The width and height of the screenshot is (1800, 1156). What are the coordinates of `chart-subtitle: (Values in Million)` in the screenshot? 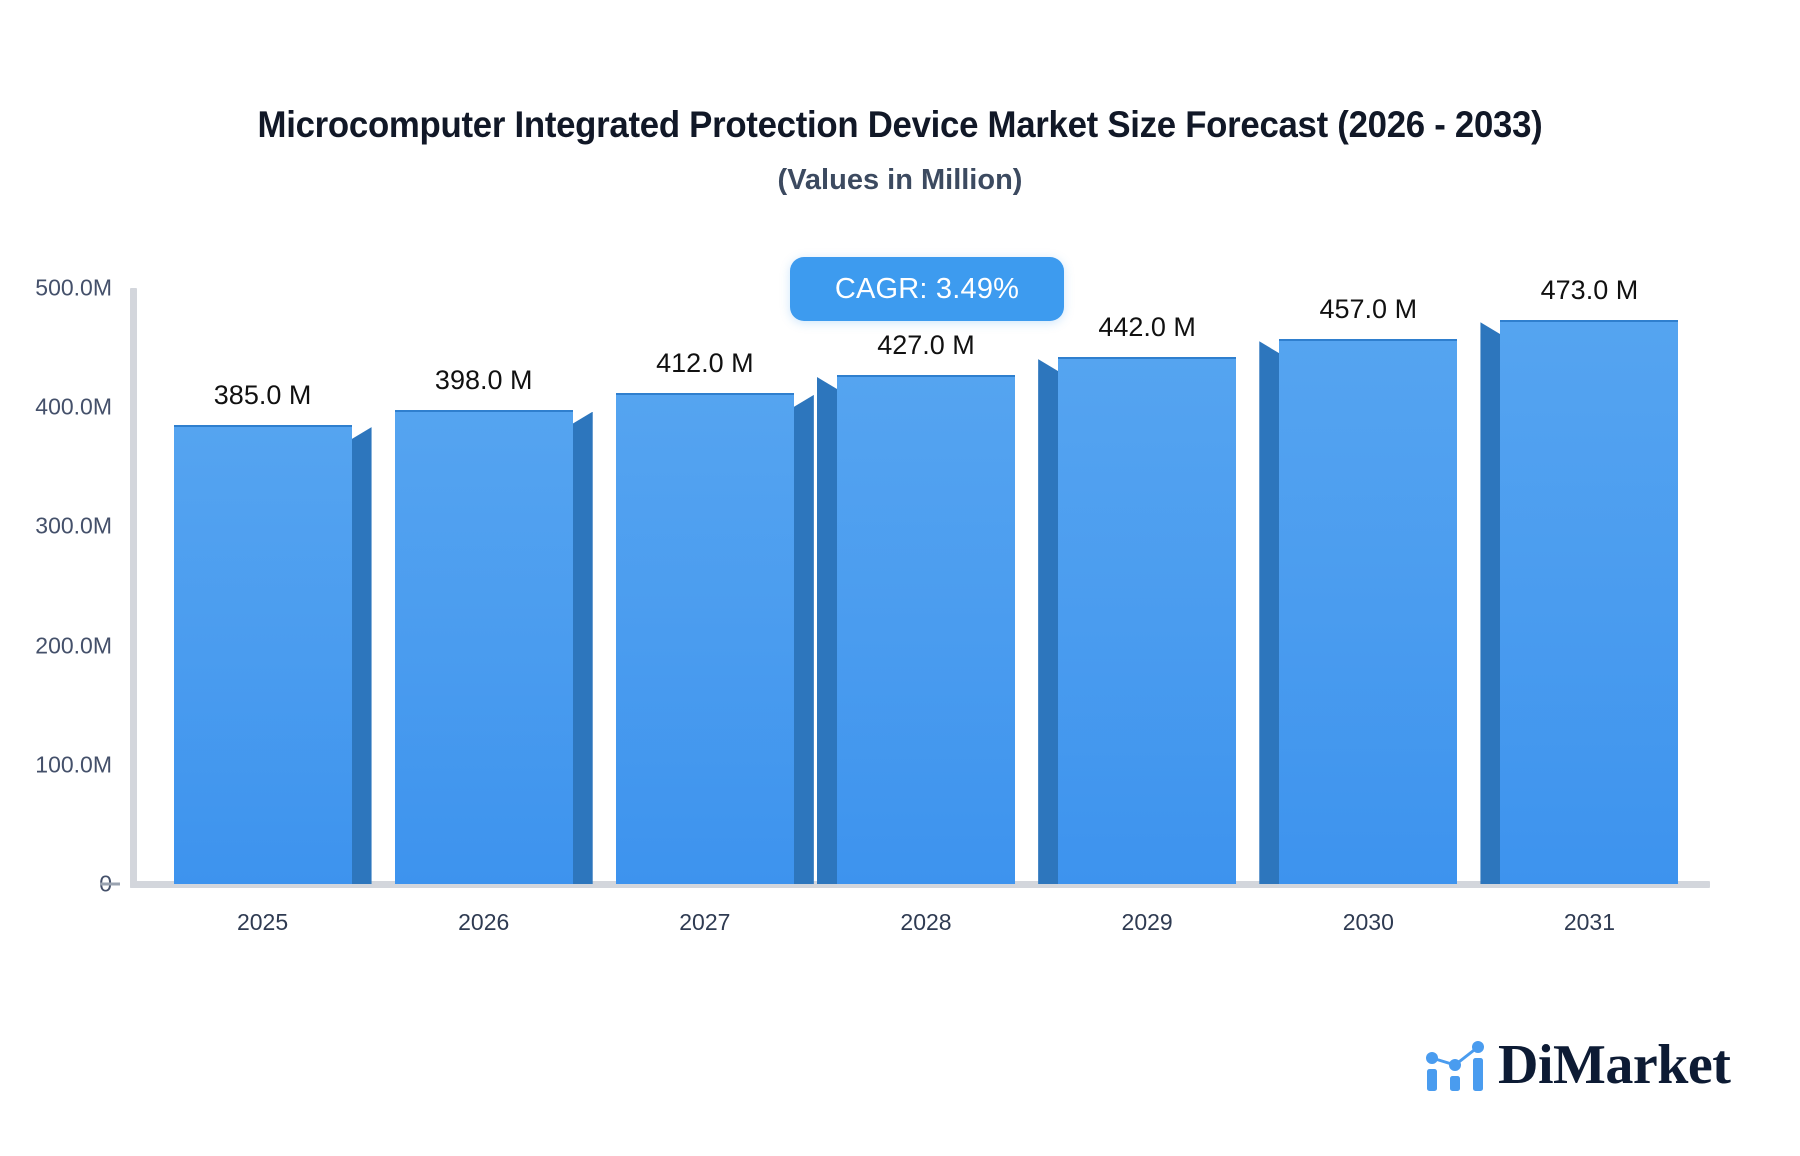 It's located at (900, 180).